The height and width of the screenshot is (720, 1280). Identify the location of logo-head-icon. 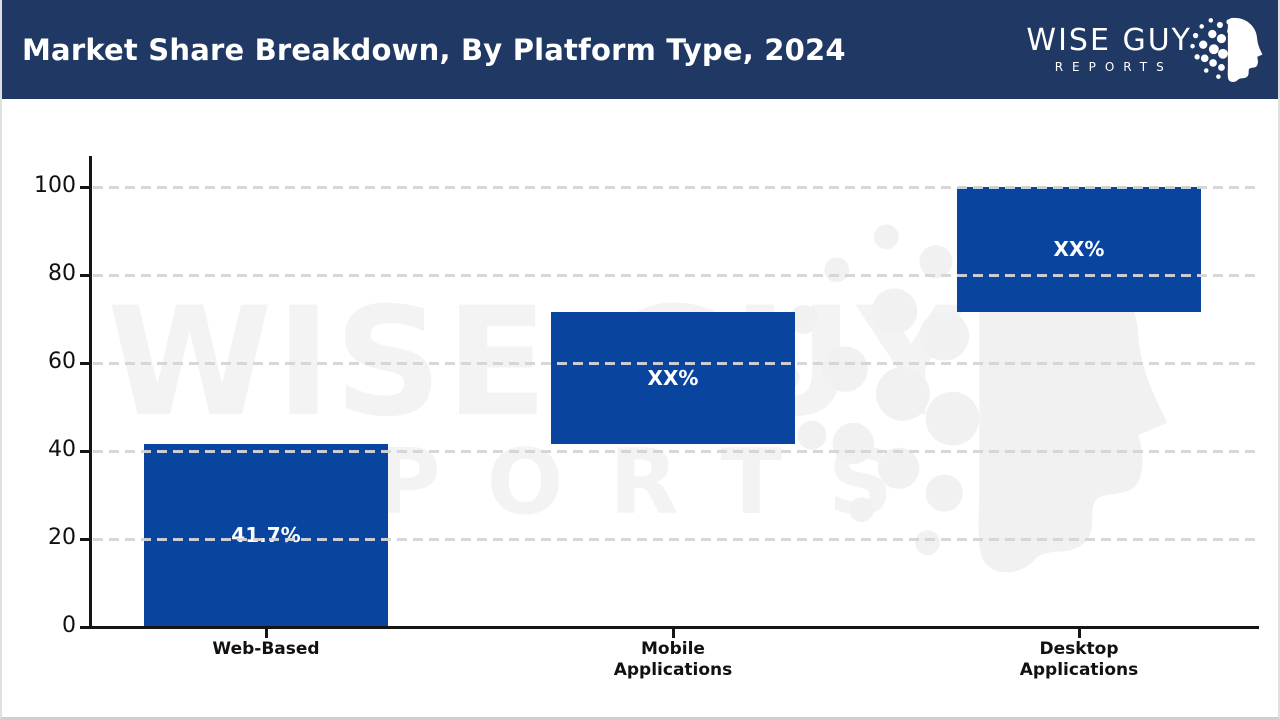
(1226, 49).